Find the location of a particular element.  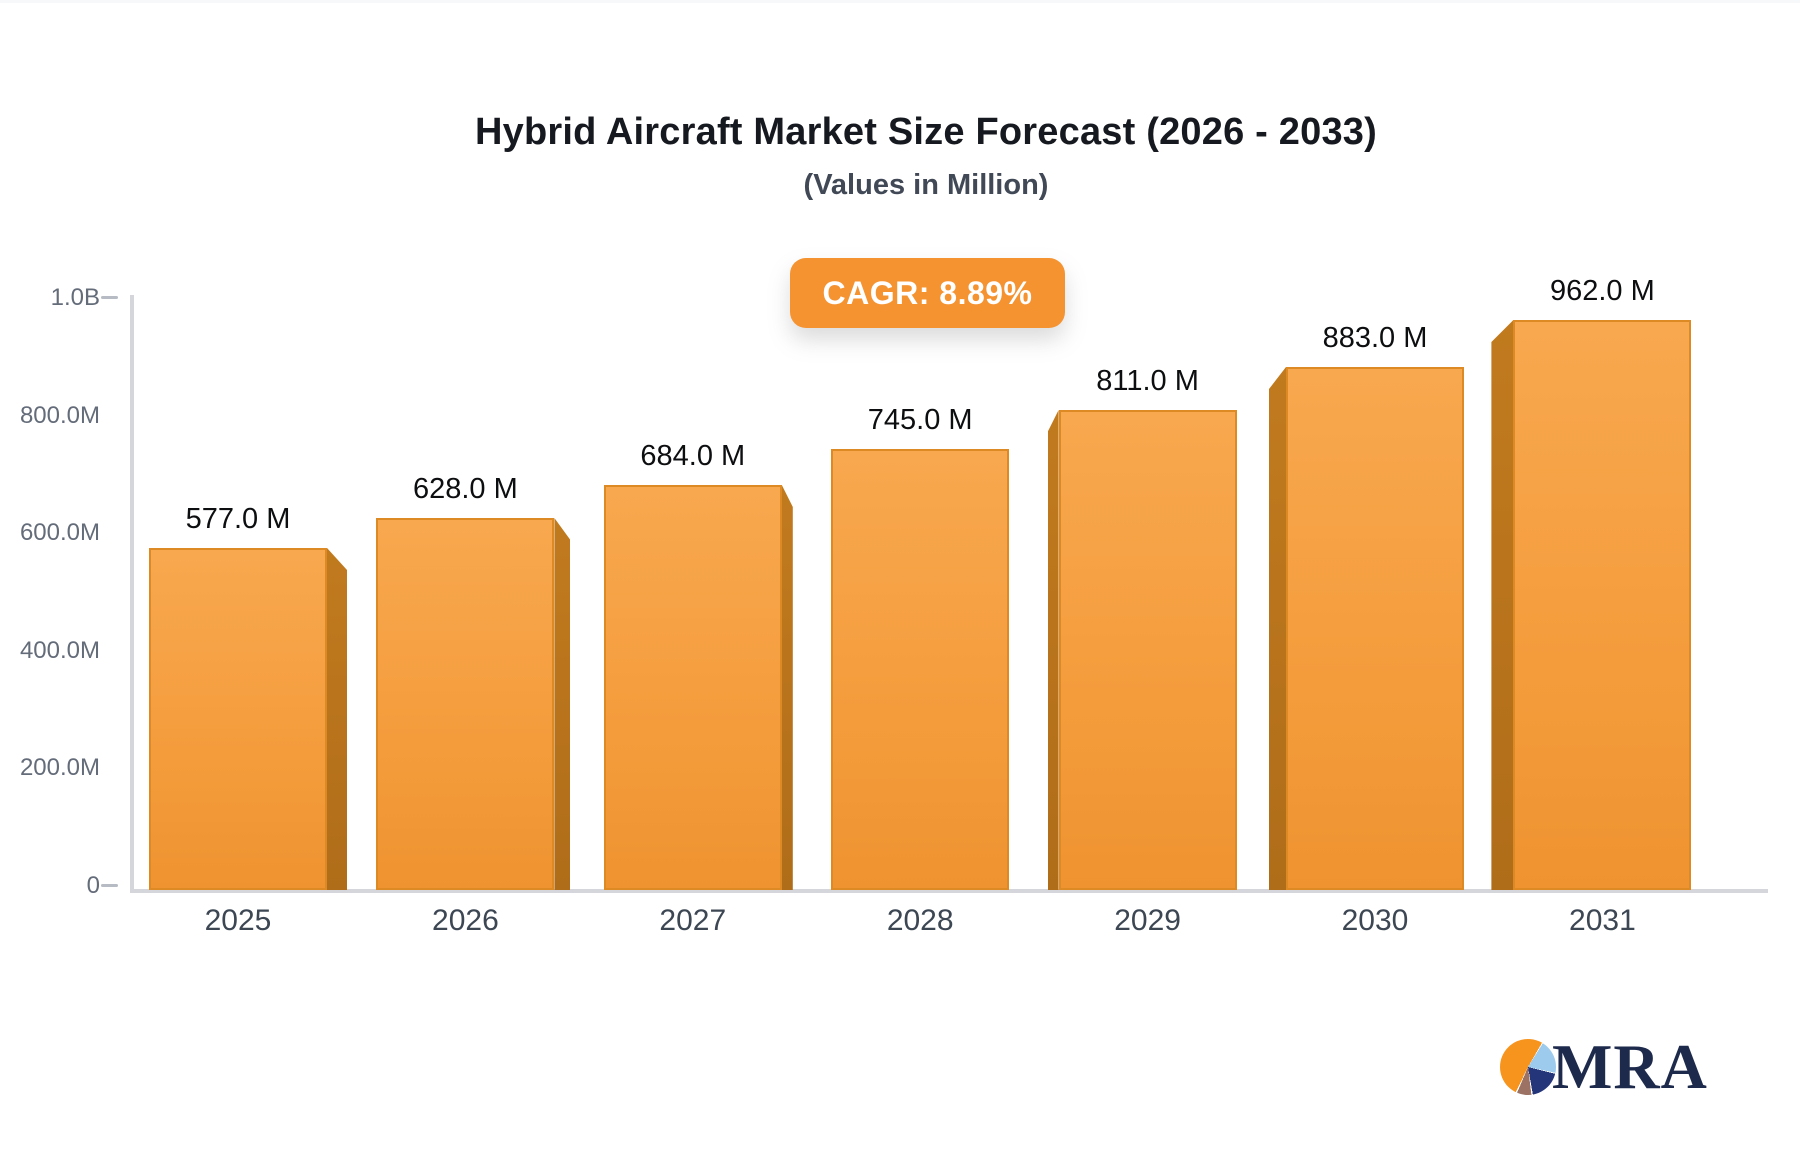

y-axis-label: 1.0B is located at coordinates (75, 297).